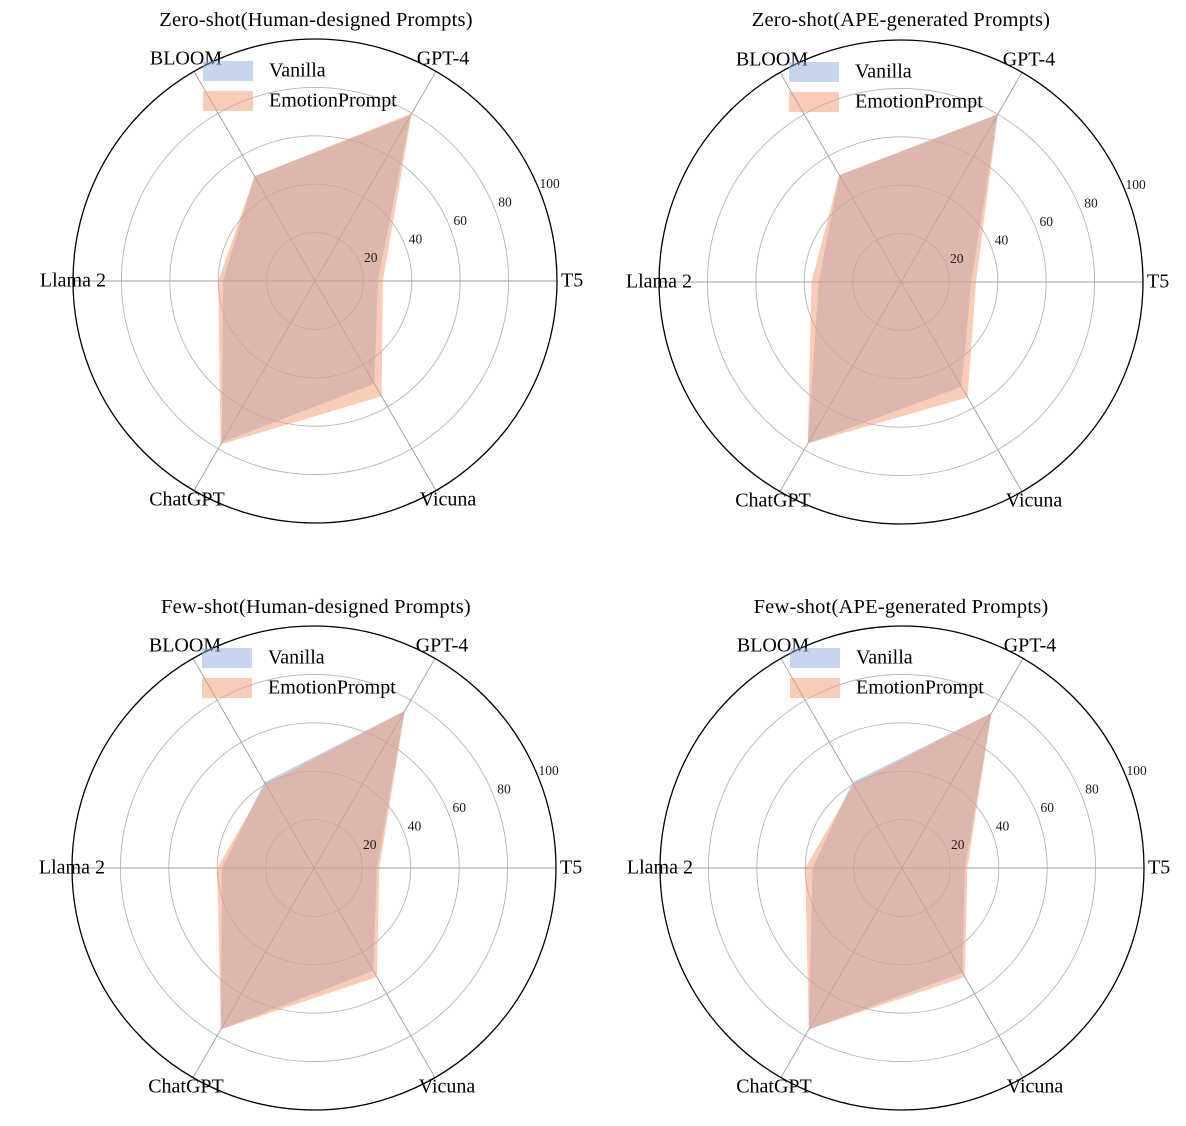 Image resolution: width=1186 pixels, height=1126 pixels. Describe the element at coordinates (316, 607) in the screenshot. I see `chart-title-few-shot-human: Few-shot(Human-designed Prompts)` at that location.